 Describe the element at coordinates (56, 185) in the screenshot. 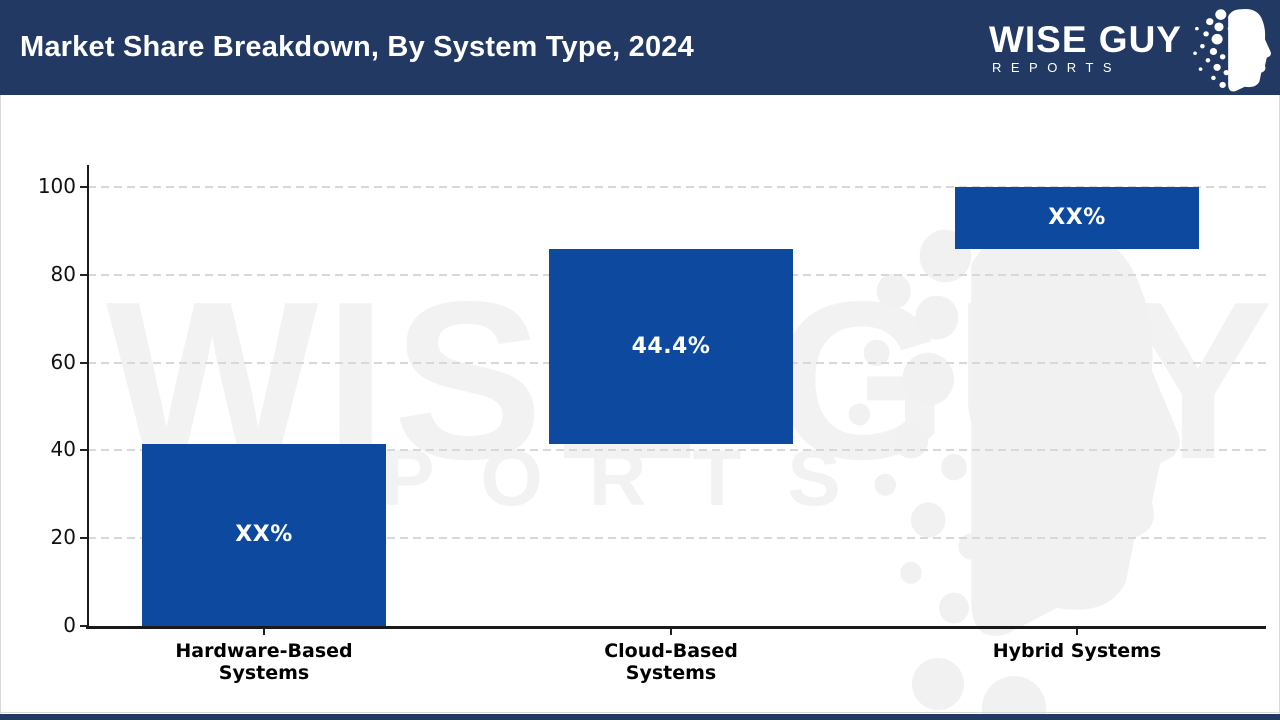

I see `y-tick-label: 100` at that location.